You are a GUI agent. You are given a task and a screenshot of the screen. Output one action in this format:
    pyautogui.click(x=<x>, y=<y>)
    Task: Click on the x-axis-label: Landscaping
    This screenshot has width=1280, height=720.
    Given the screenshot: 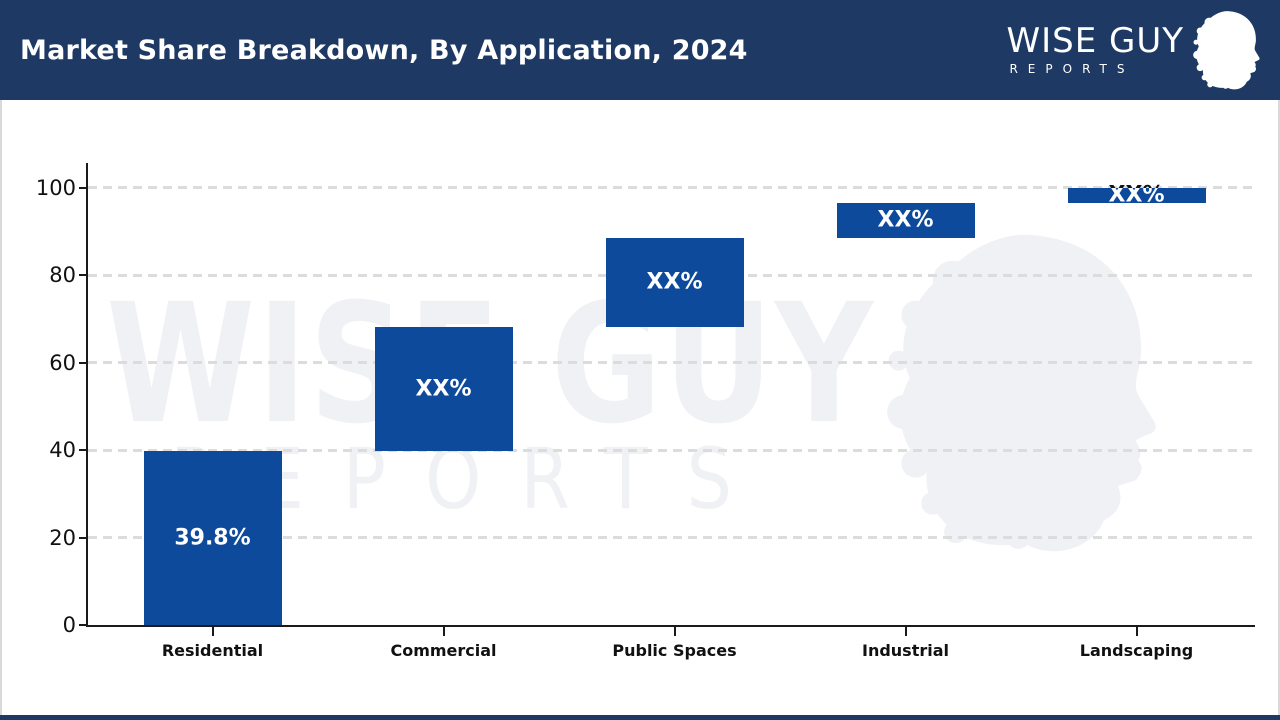 What is the action you would take?
    pyautogui.click(x=1136, y=650)
    